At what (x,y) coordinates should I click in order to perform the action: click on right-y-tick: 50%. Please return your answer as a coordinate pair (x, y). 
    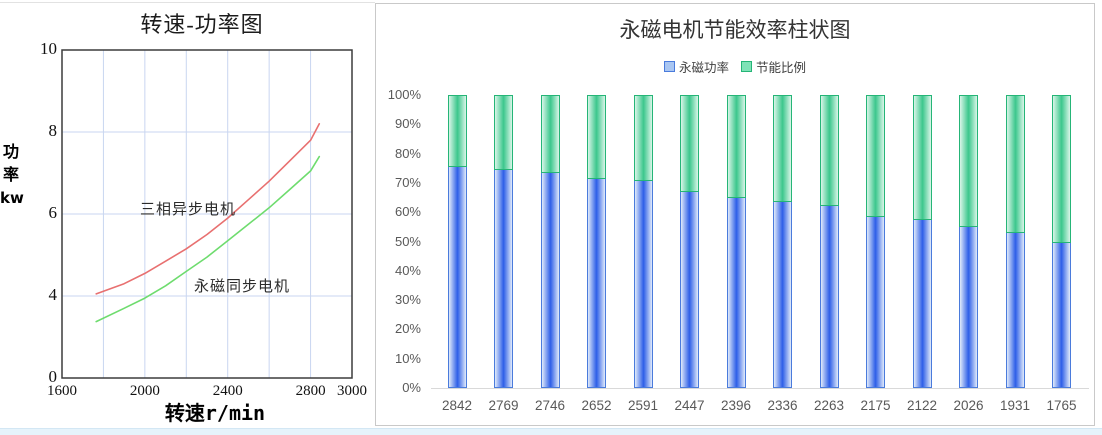
    Looking at the image, I should click on (407, 241).